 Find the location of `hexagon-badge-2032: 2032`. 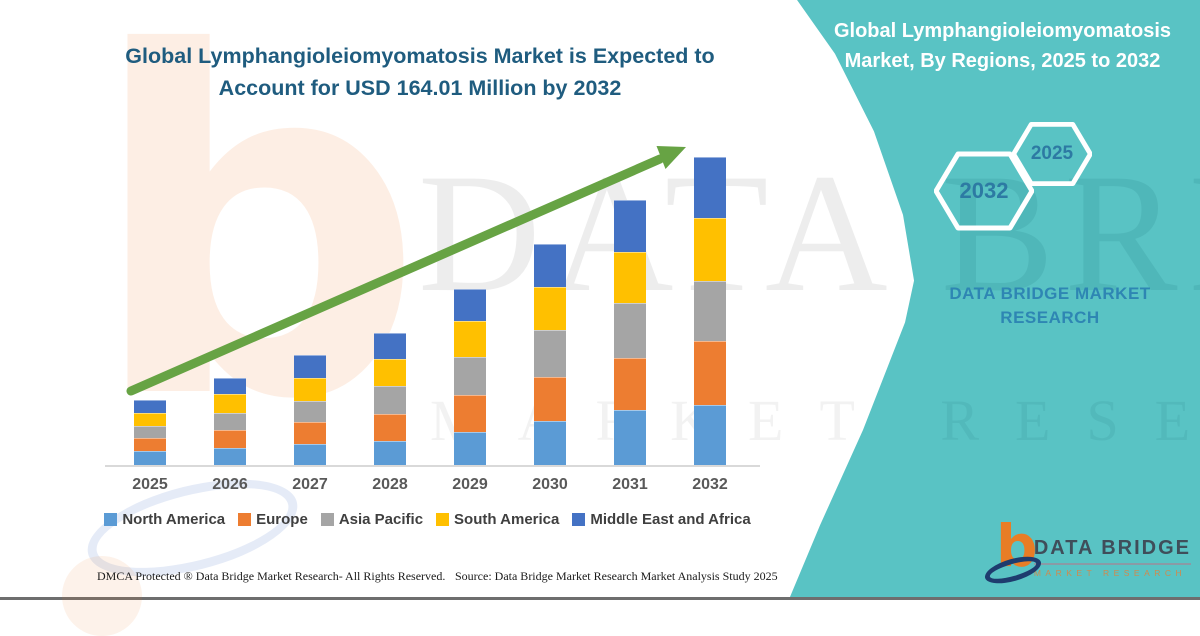

hexagon-badge-2032: 2032 is located at coordinates (984, 191).